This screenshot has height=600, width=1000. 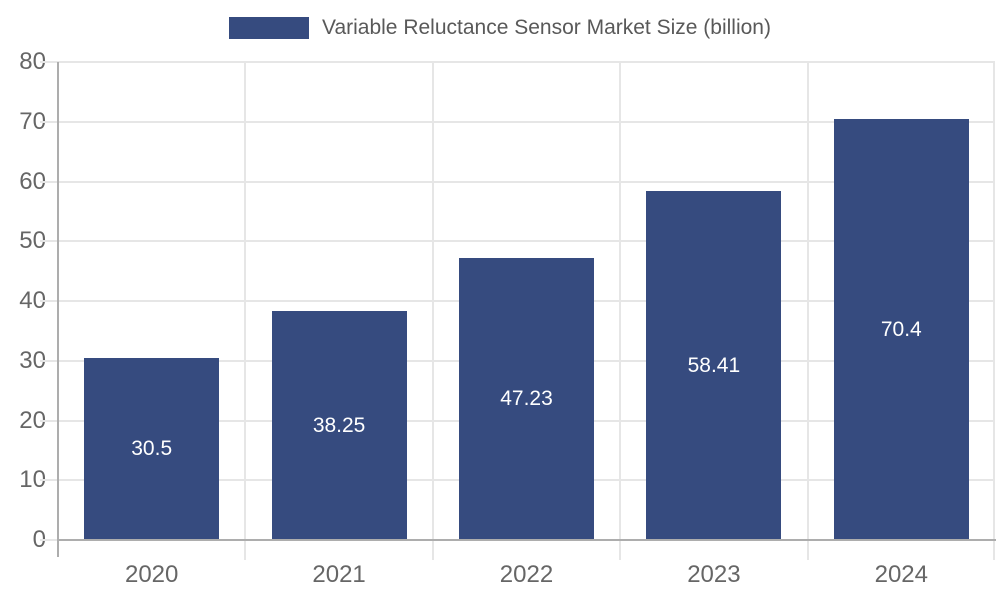 I want to click on y-tick-label: 0, so click(x=39, y=539).